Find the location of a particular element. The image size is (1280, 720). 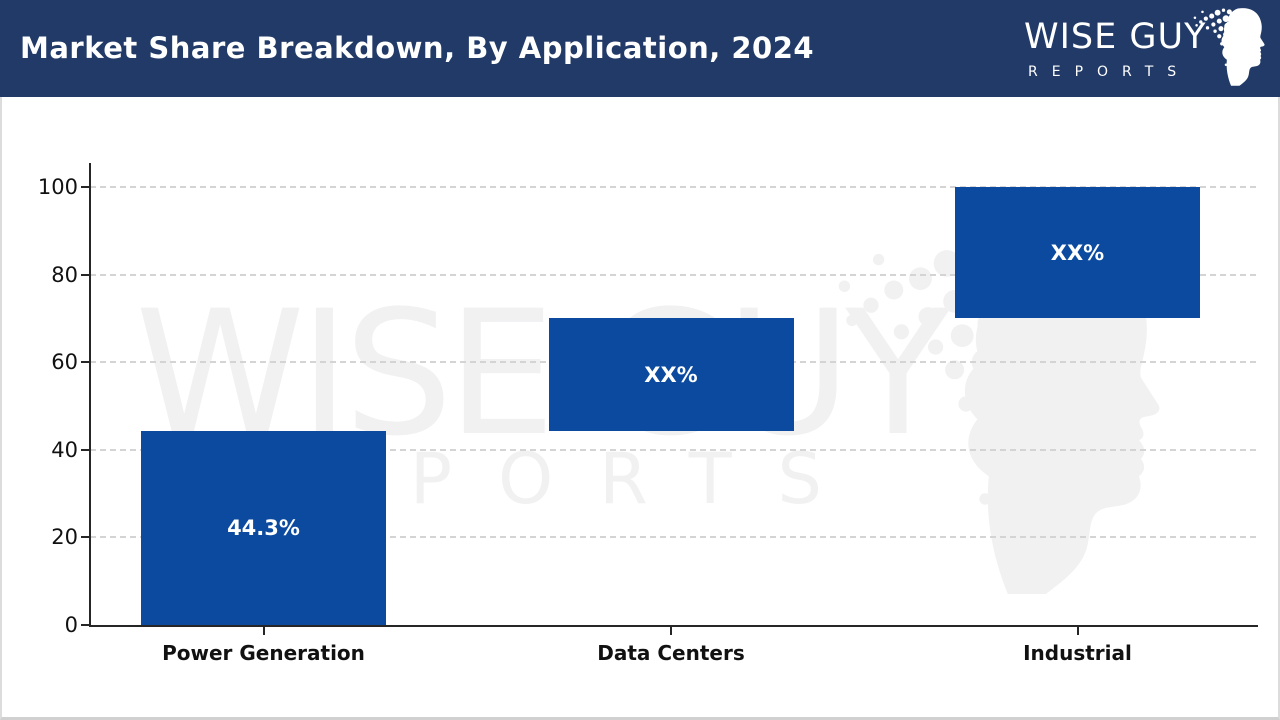

x-axis-category-label: Data Centers is located at coordinates (671, 653).